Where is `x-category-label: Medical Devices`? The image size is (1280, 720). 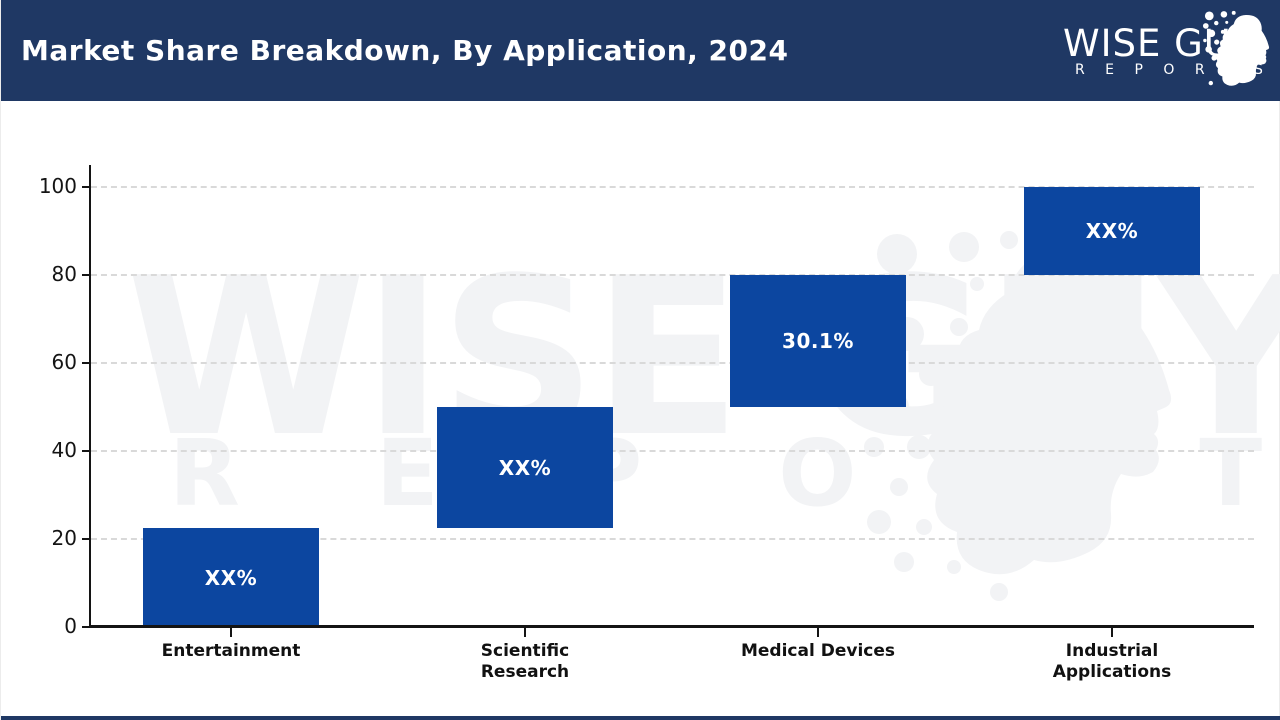 x-category-label: Medical Devices is located at coordinates (818, 651).